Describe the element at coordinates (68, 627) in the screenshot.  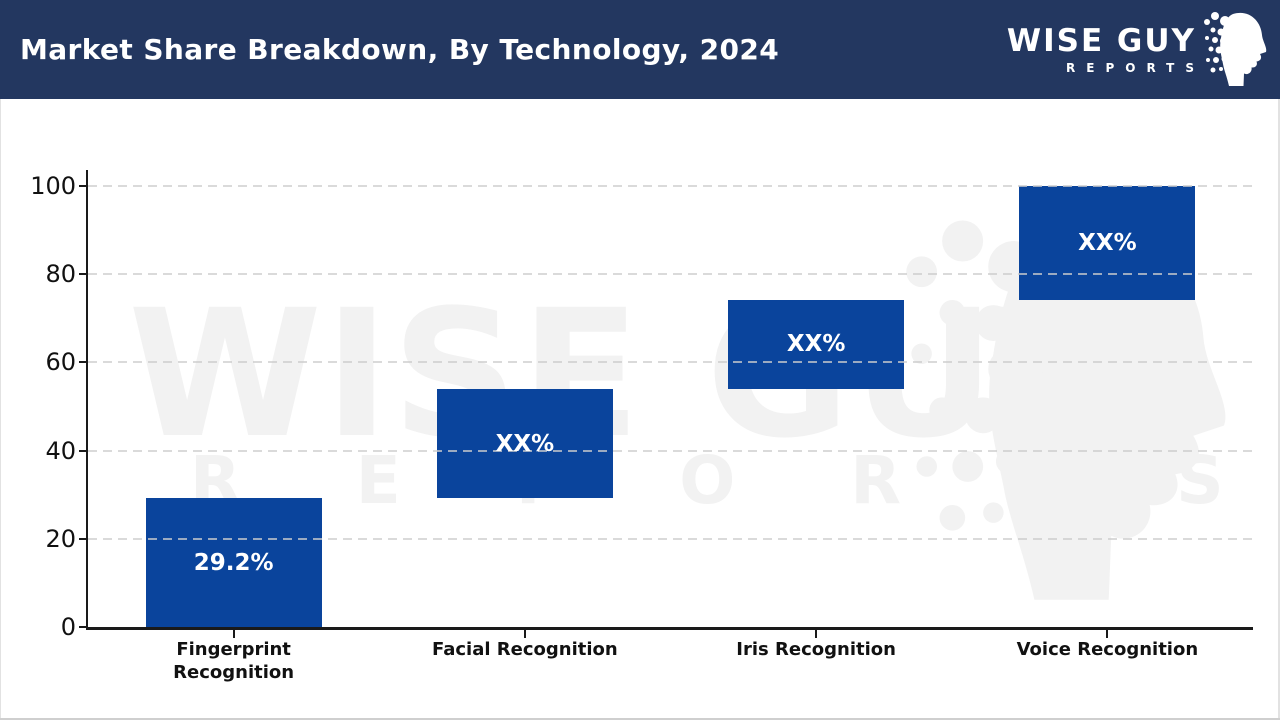
I see `y-tick-label: 0` at that location.